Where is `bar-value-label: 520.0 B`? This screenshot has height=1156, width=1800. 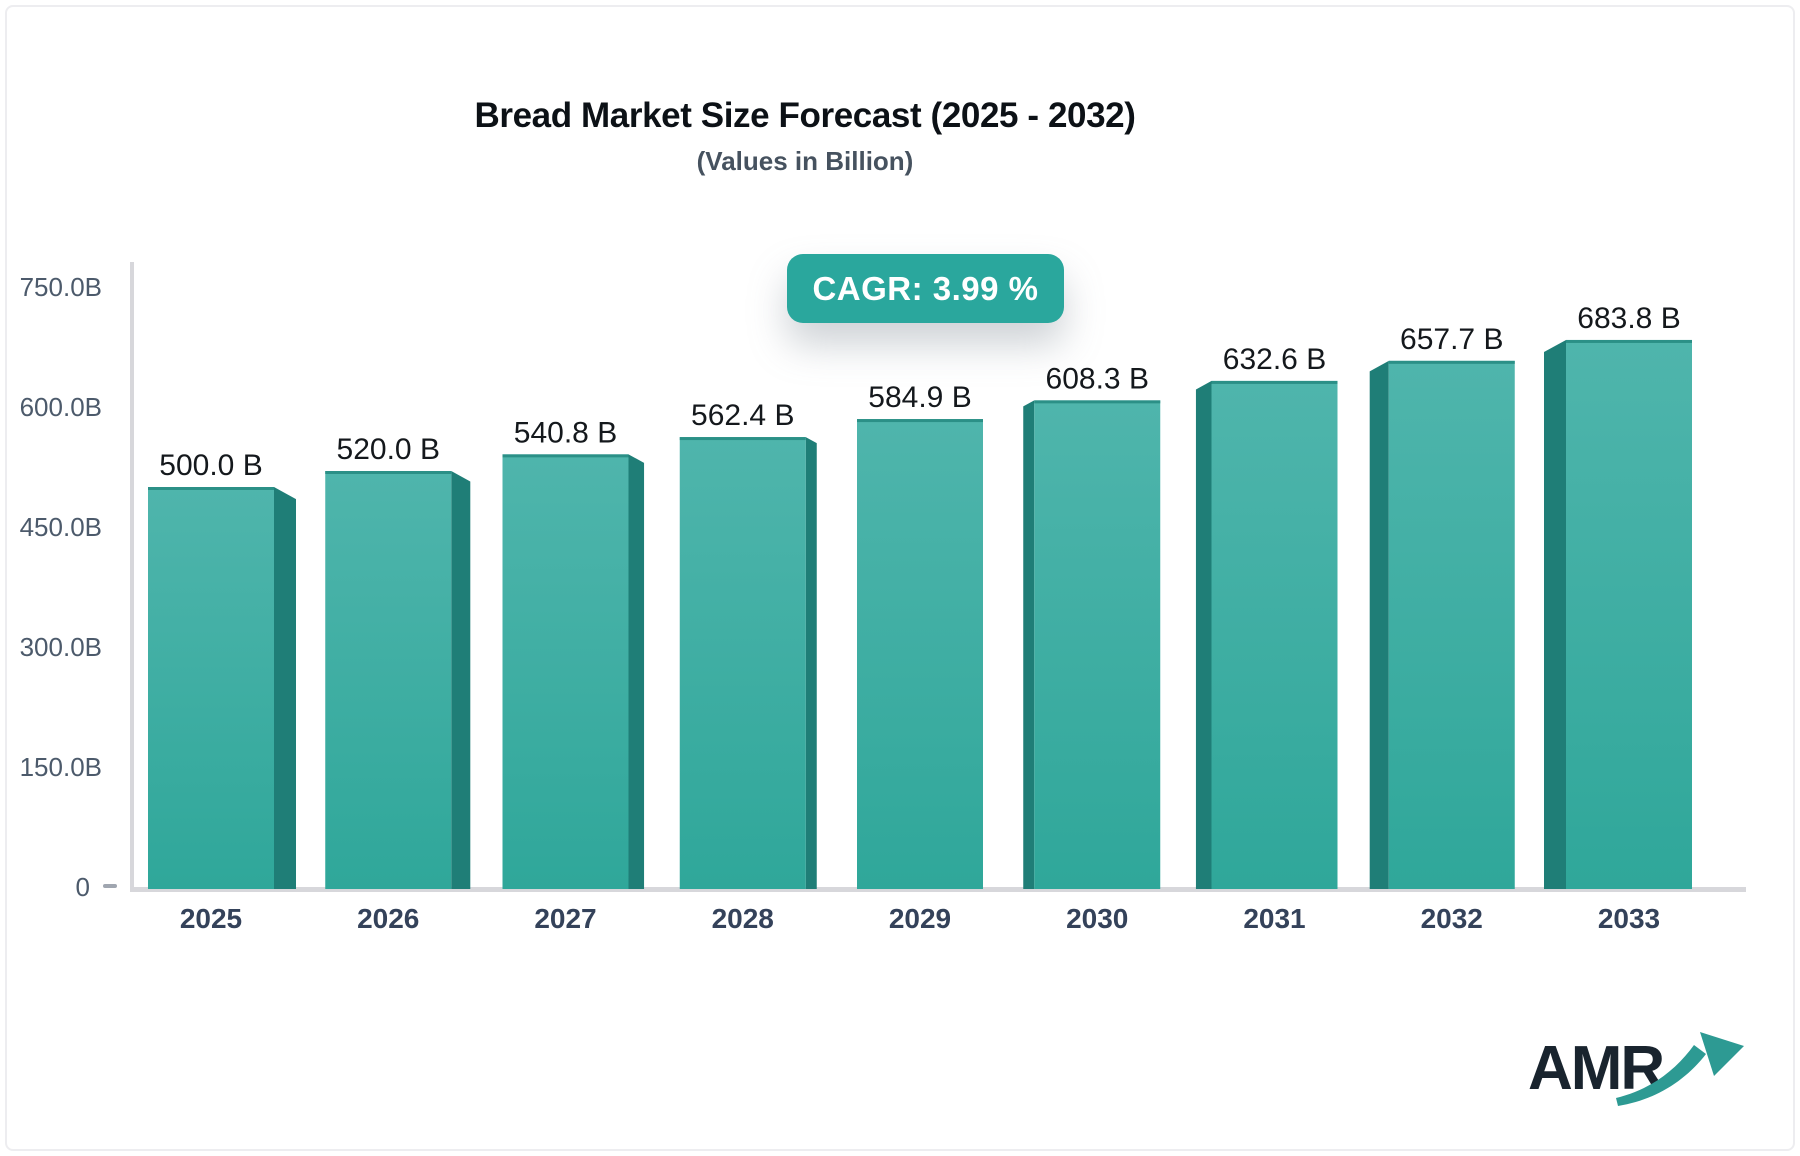
bar-value-label: 520.0 B is located at coordinates (388, 449).